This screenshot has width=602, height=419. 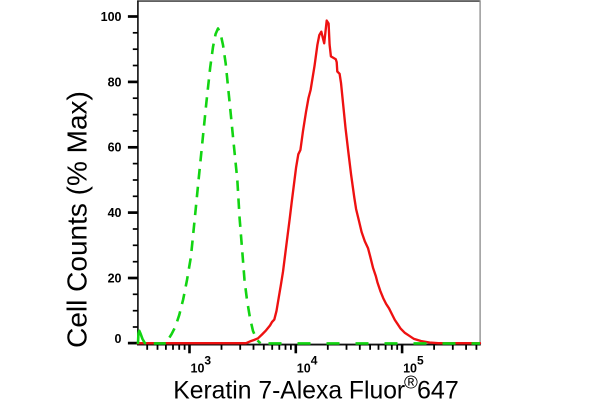 I want to click on svg-text: 20, so click(x=115, y=278).